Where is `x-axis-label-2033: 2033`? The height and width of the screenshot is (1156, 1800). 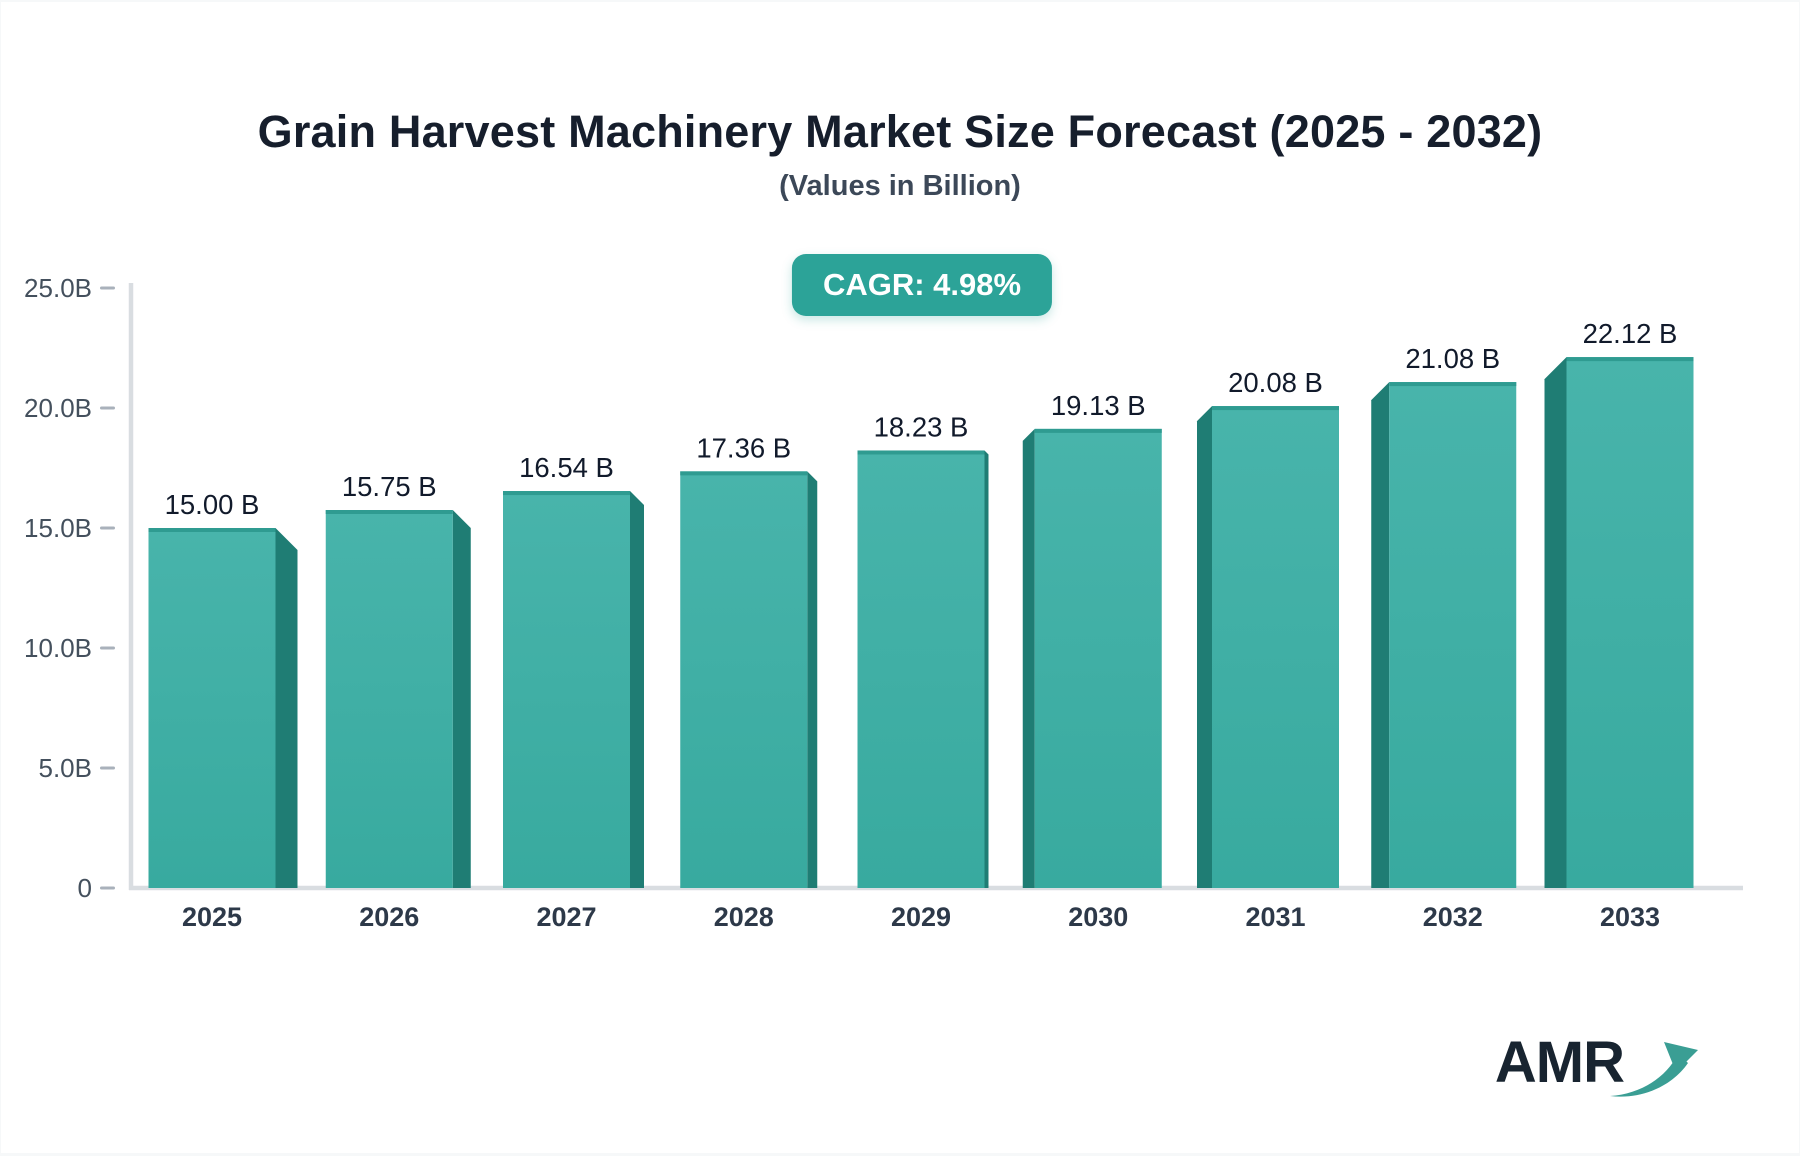 x-axis-label-2033: 2033 is located at coordinates (1630, 917).